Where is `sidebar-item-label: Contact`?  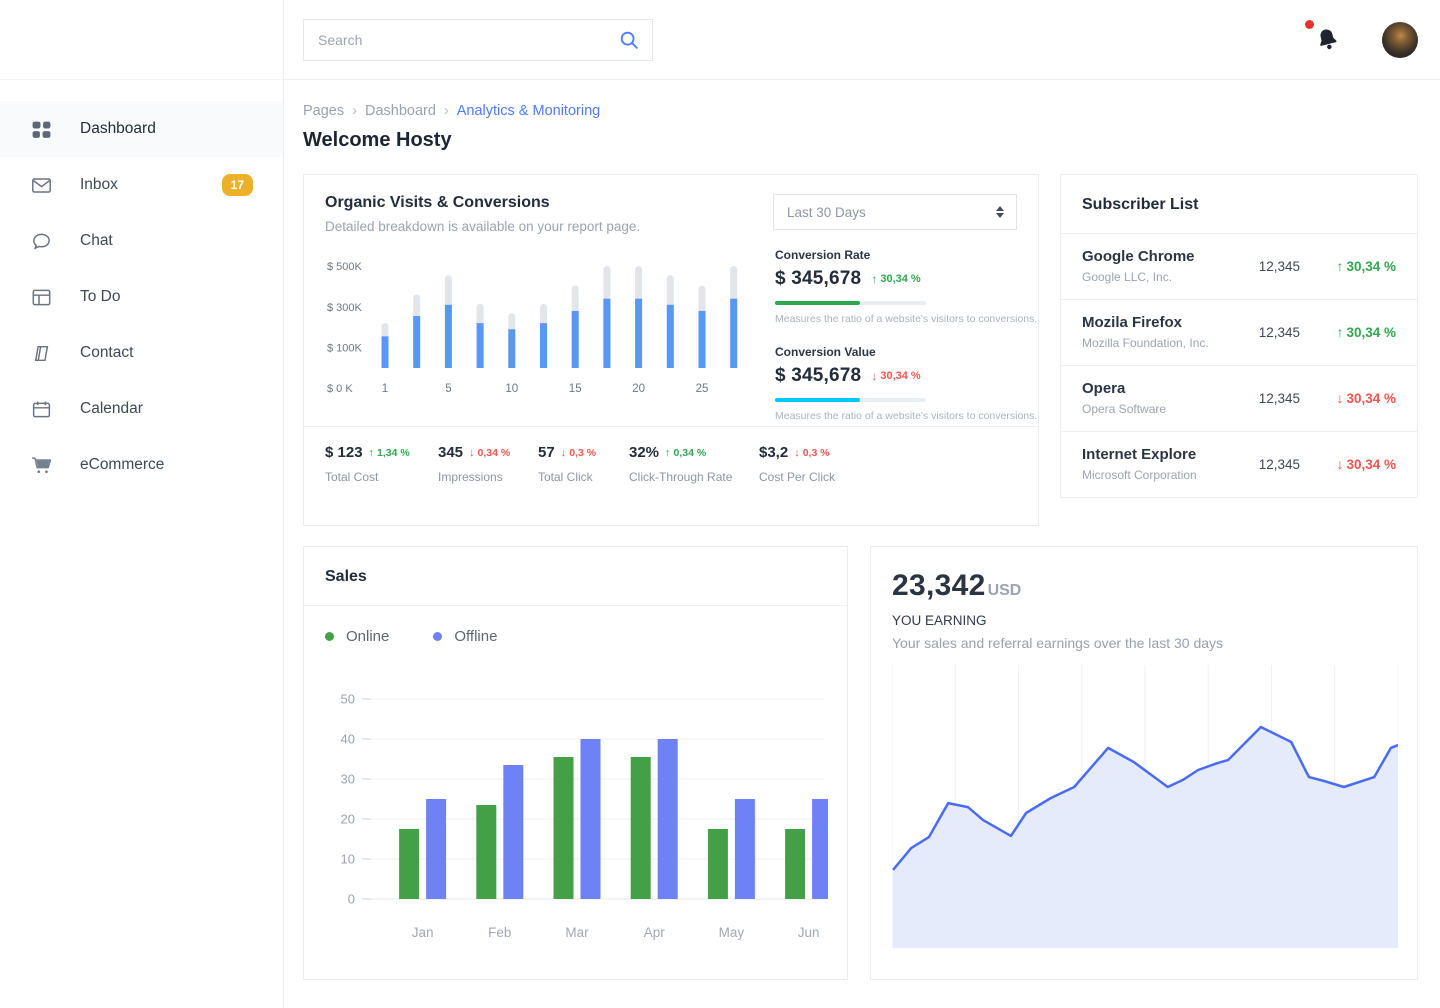 sidebar-item-label: Contact is located at coordinates (107, 352).